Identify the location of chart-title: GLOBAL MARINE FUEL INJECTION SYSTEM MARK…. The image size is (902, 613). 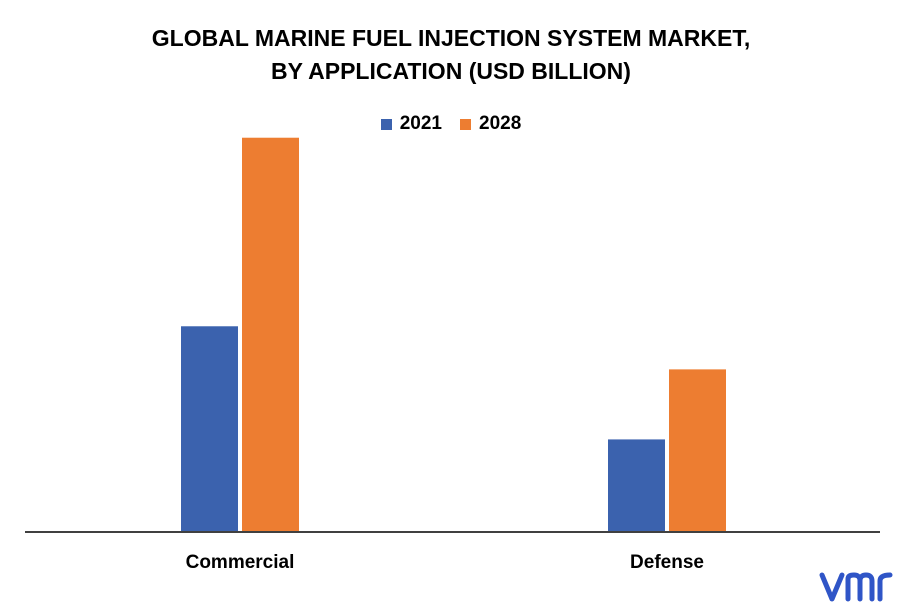
(451, 55).